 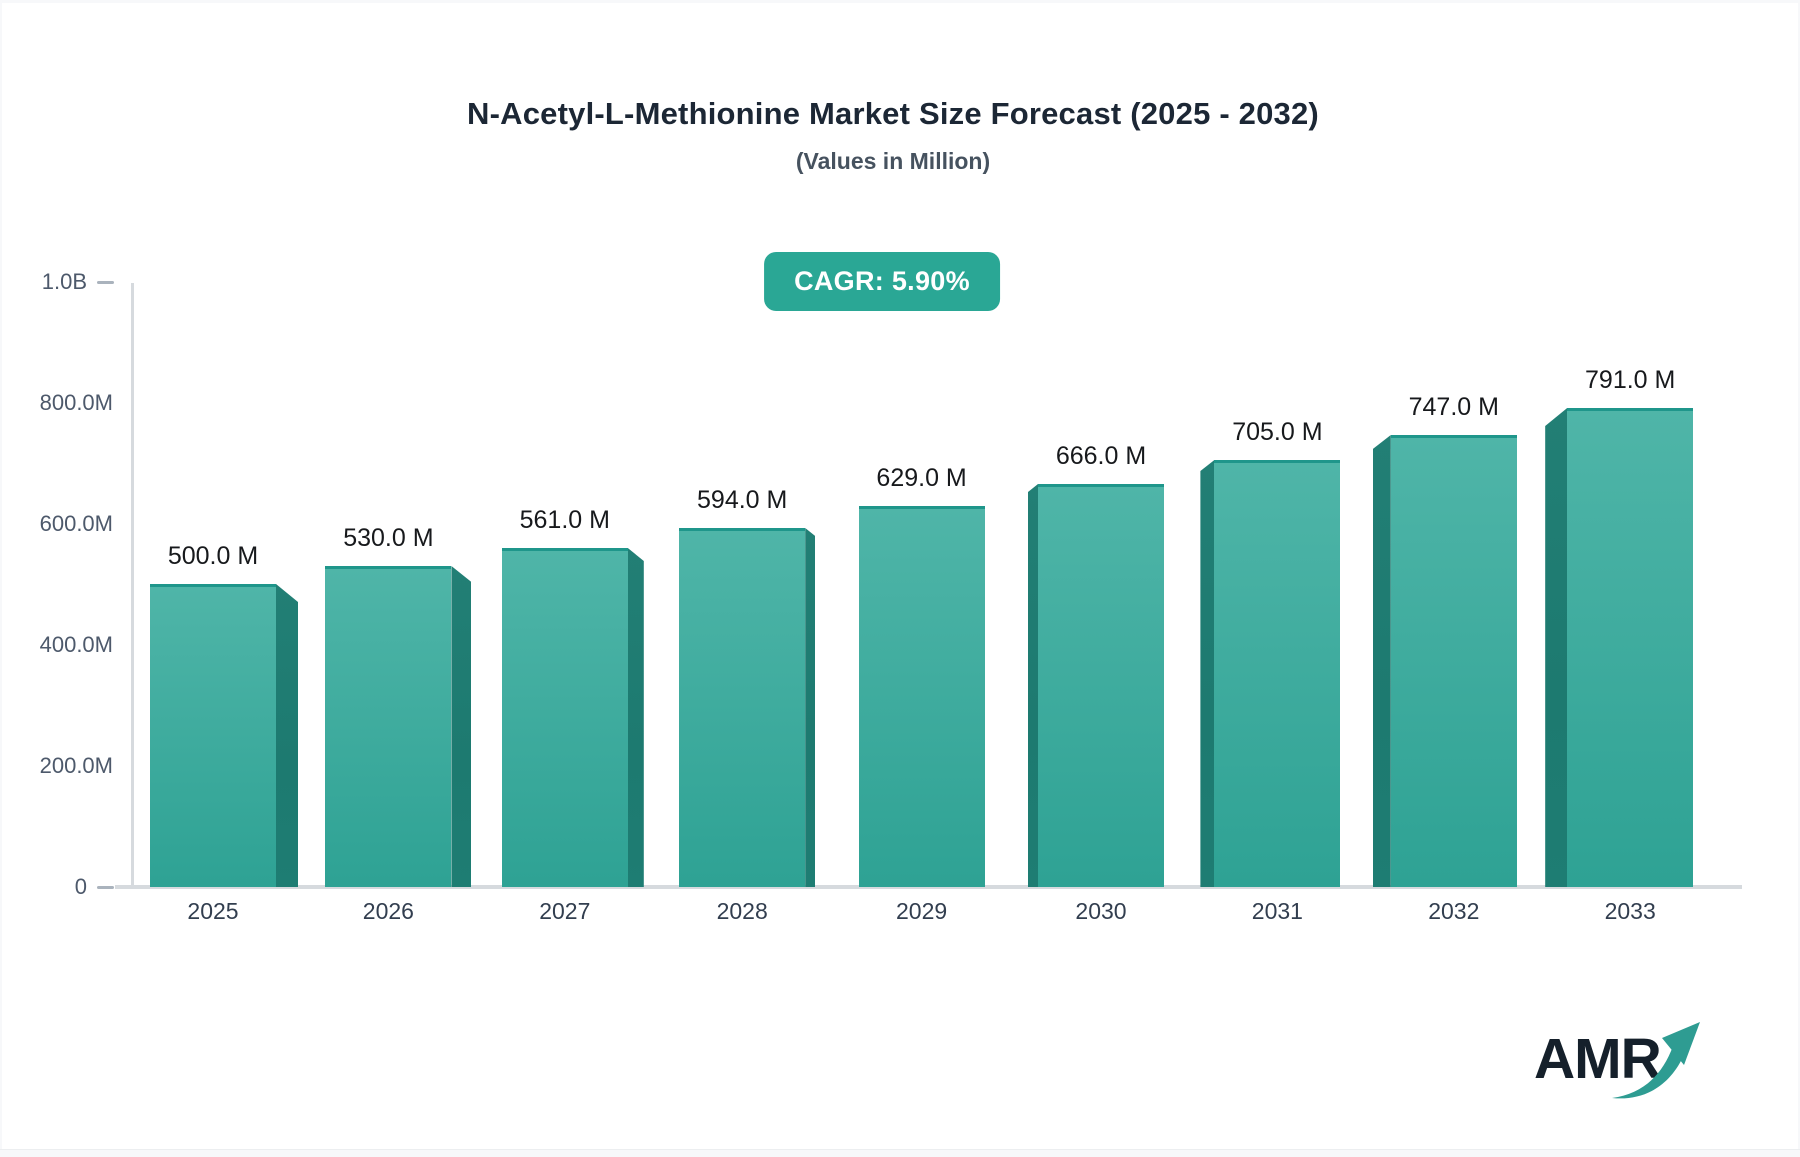 I want to click on x-axis-label: 2026, so click(x=388, y=911).